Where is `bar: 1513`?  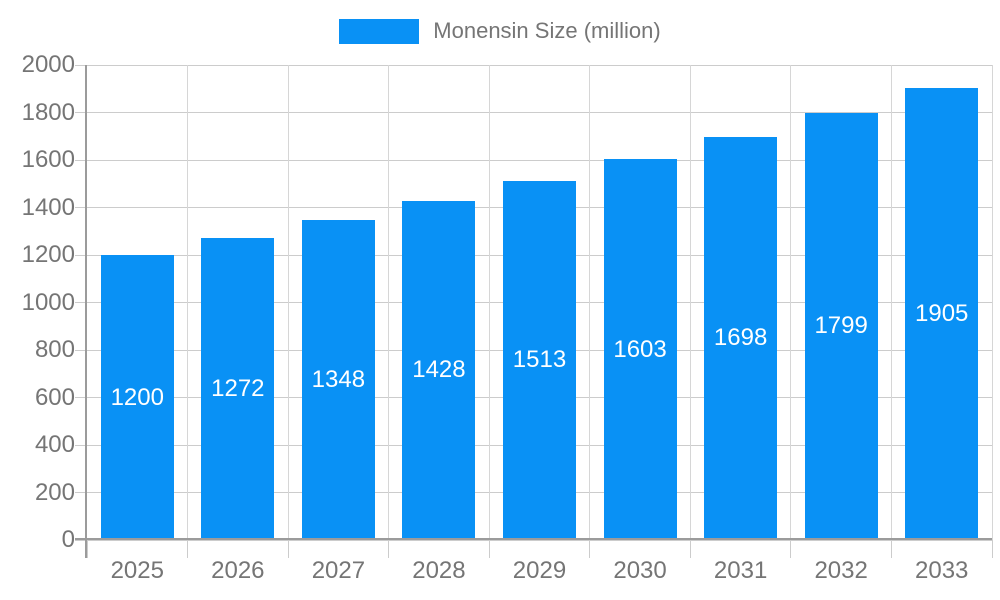
bar: 1513 is located at coordinates (539, 360).